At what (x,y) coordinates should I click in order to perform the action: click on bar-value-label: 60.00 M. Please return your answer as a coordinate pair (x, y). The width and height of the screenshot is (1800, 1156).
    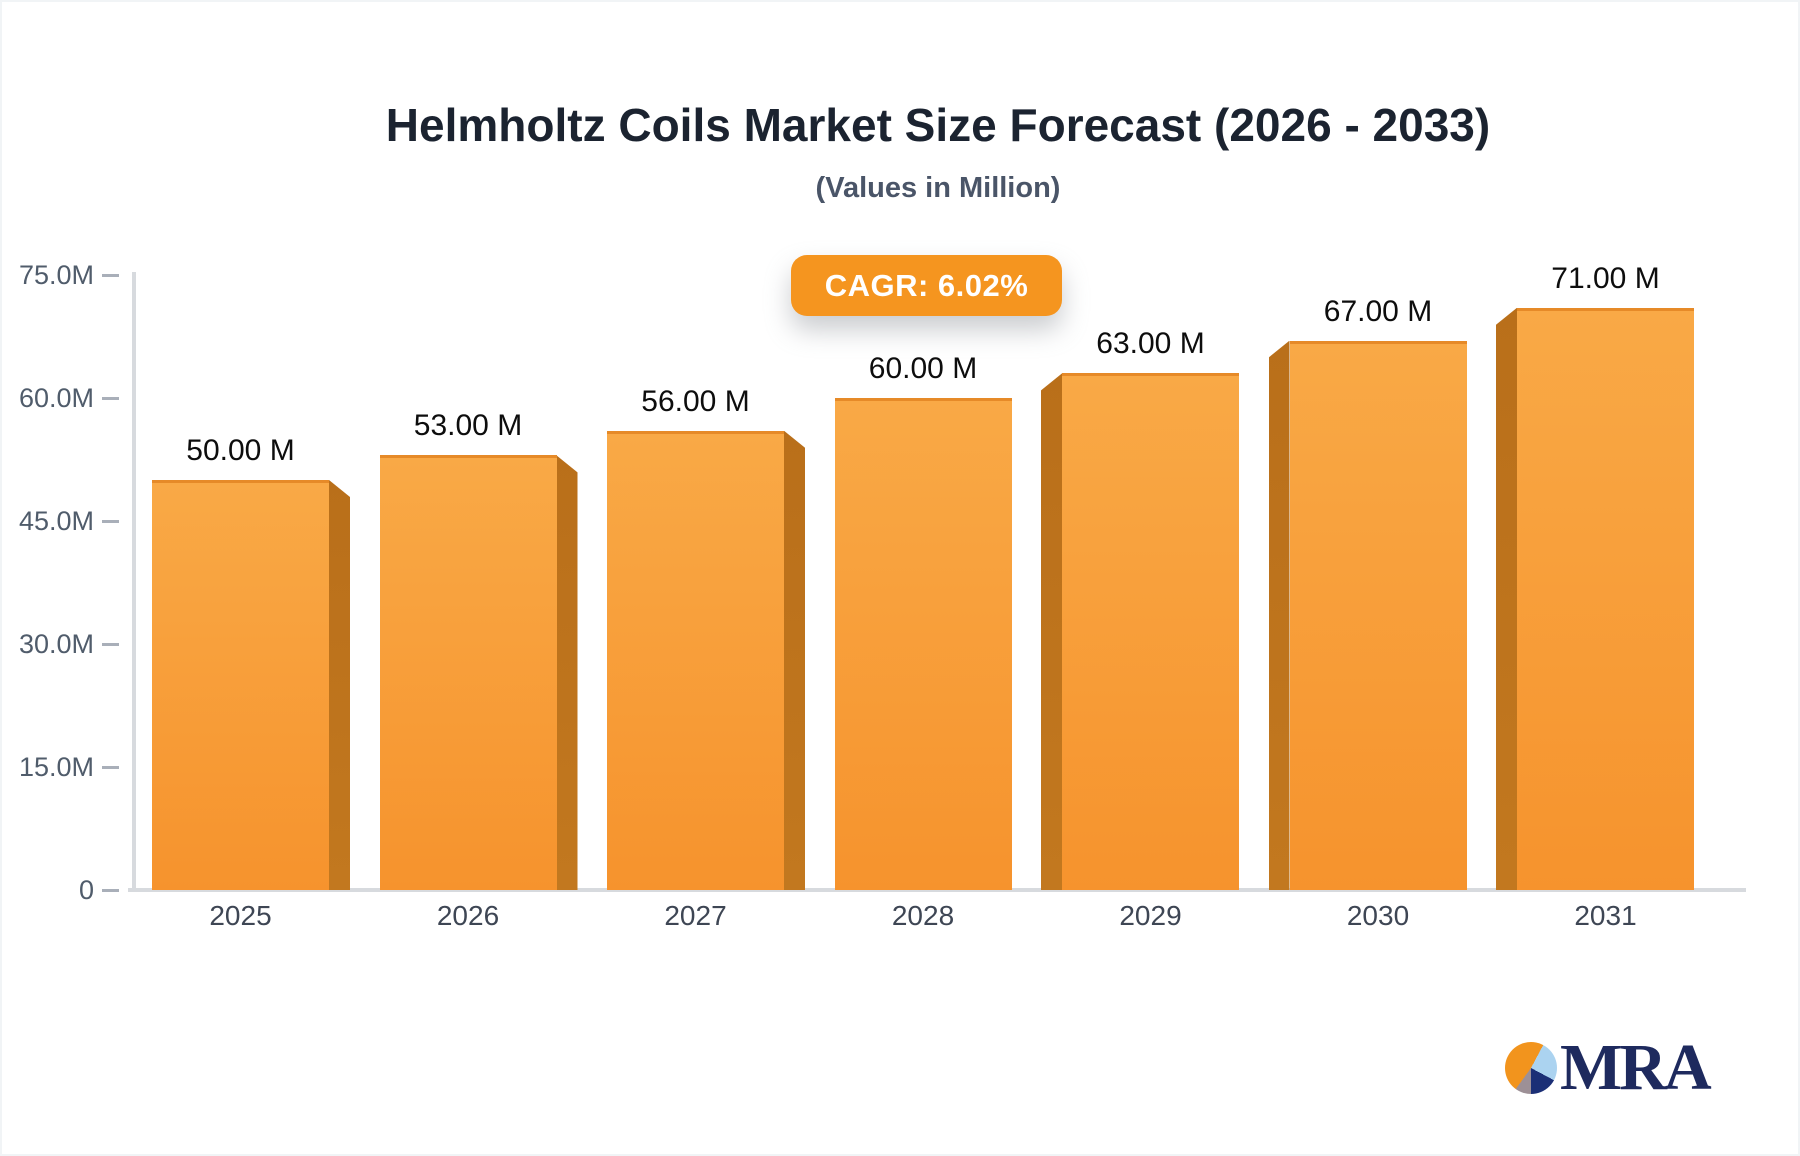
    Looking at the image, I should click on (923, 368).